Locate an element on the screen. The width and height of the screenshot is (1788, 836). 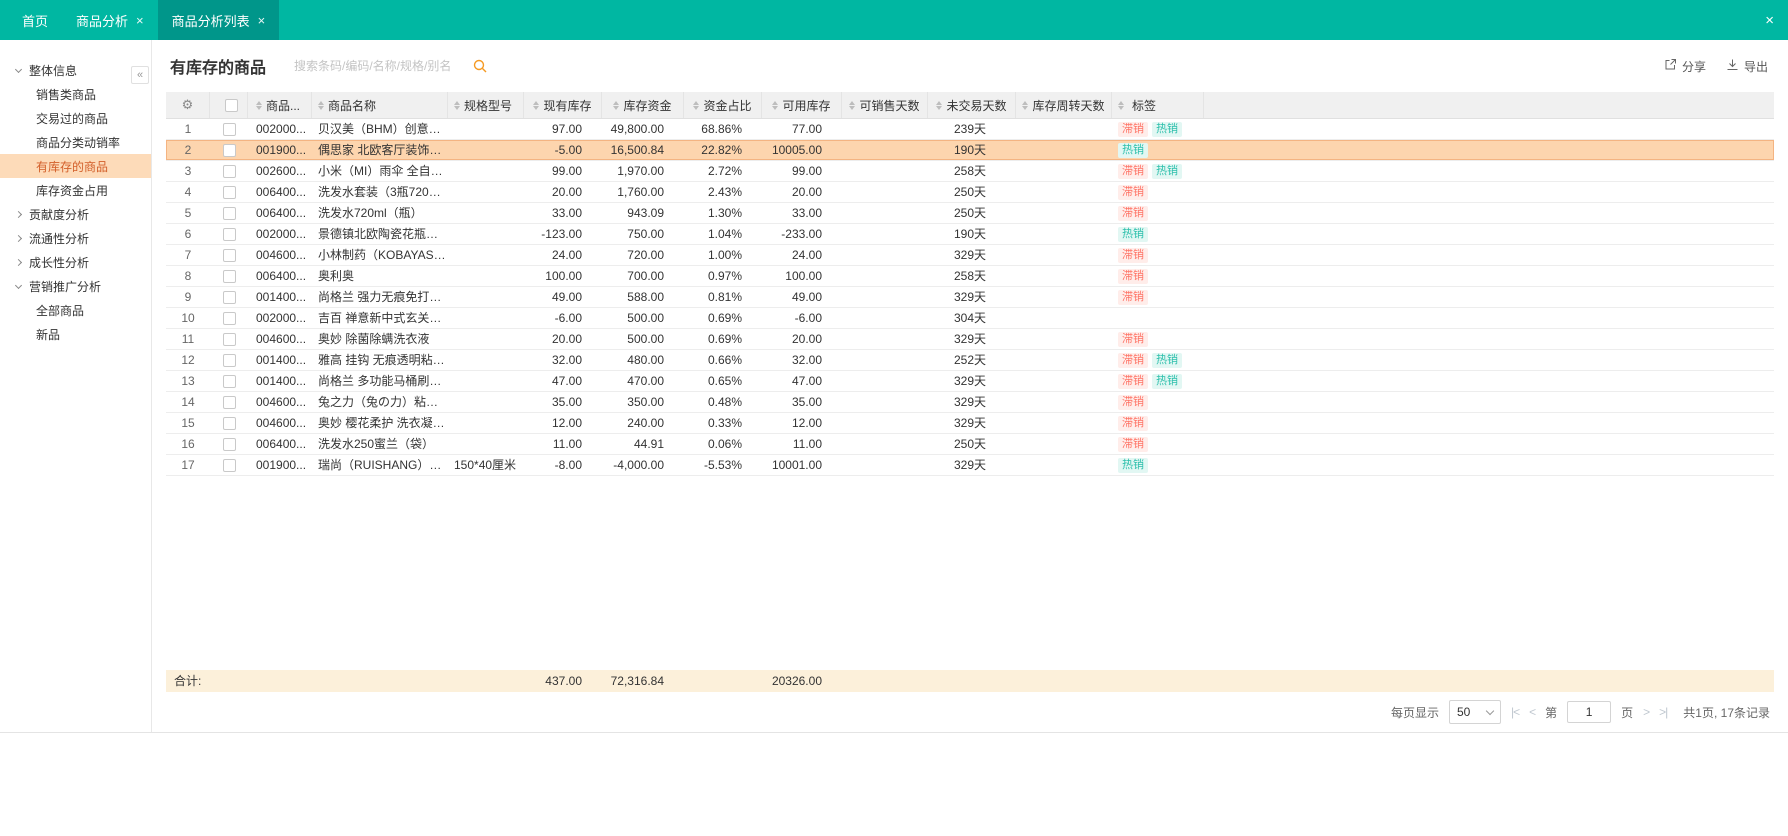
column-header-notrade: 未交易天数 is located at coordinates (972, 105).